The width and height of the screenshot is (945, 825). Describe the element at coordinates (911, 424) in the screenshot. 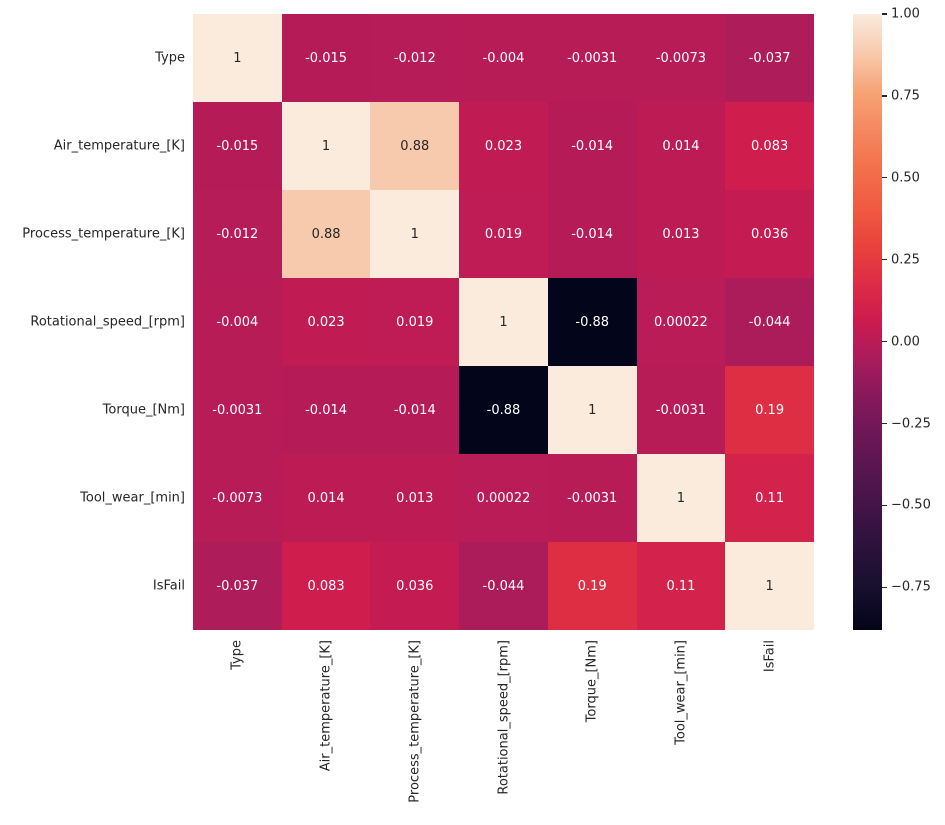

I see `colorbar-tick-label: −0.25` at that location.